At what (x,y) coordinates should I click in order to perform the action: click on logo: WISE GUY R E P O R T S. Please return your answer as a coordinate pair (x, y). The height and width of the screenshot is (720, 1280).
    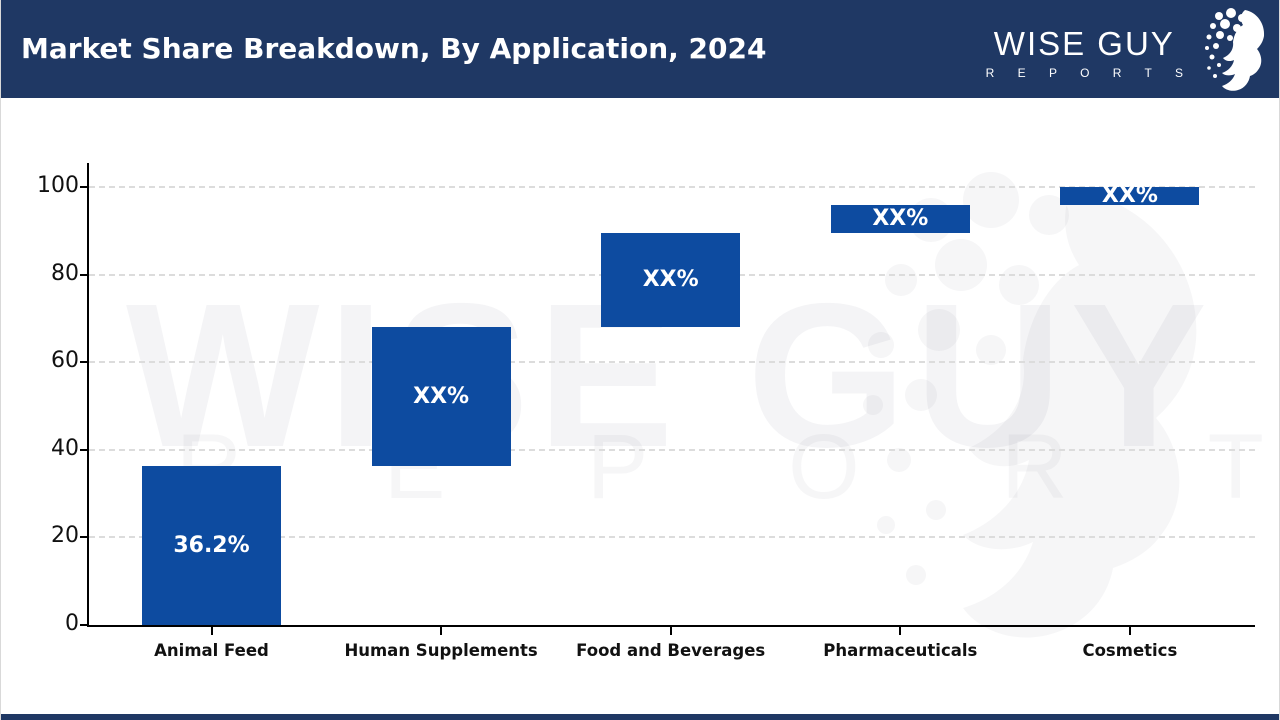
    Looking at the image, I should click on (1121, 52).